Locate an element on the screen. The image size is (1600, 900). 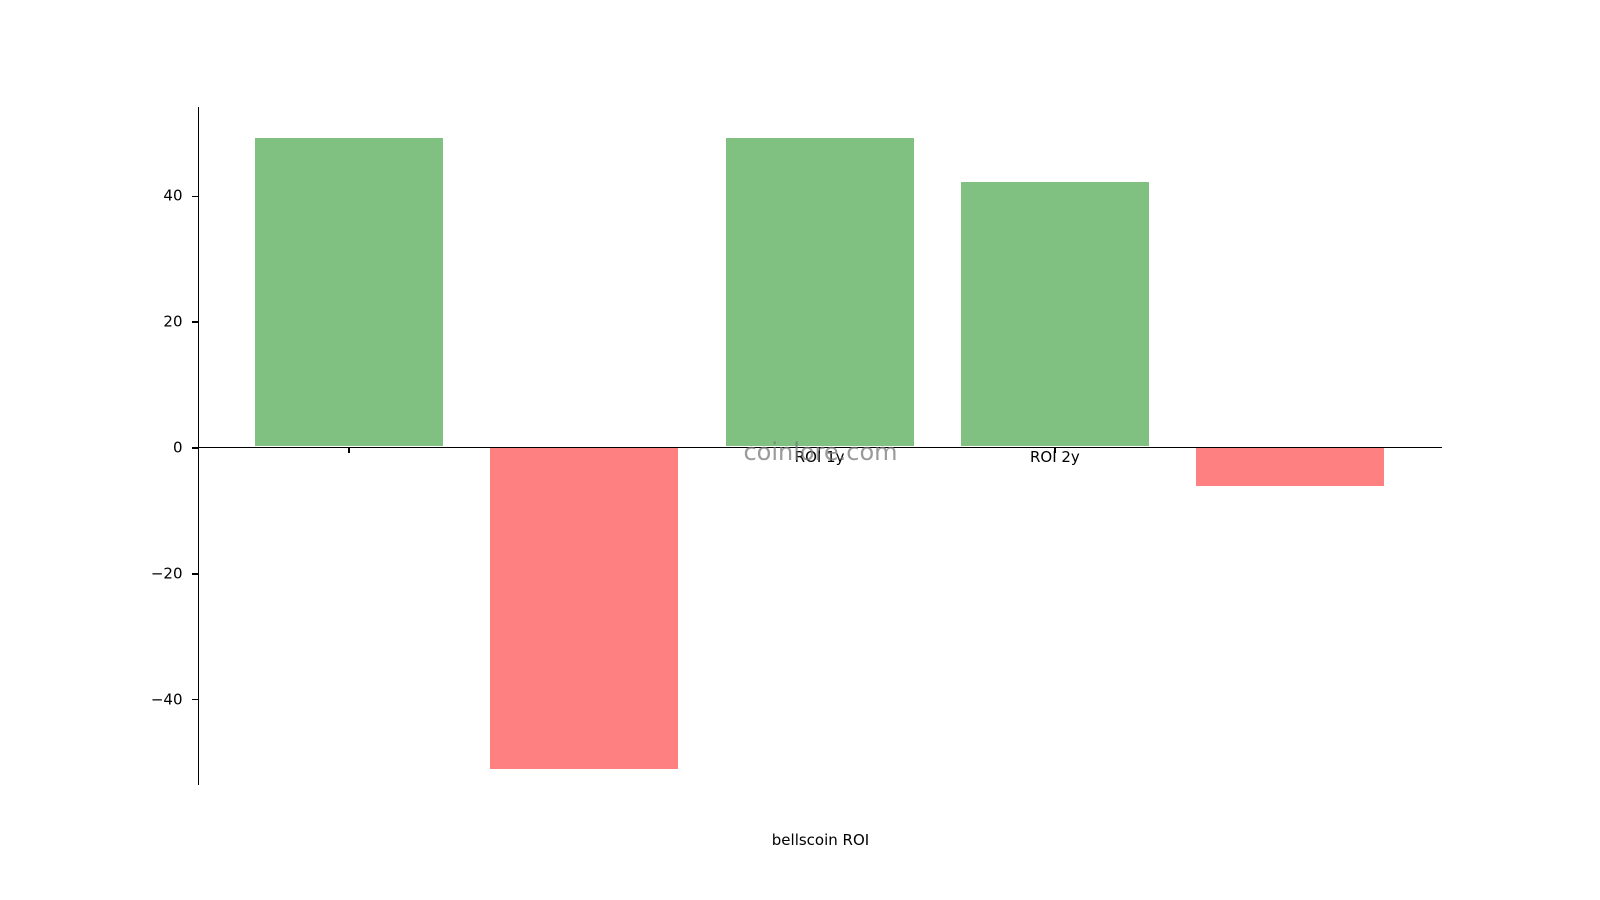
x-tick-label: ROI 1y is located at coordinates (819, 457).